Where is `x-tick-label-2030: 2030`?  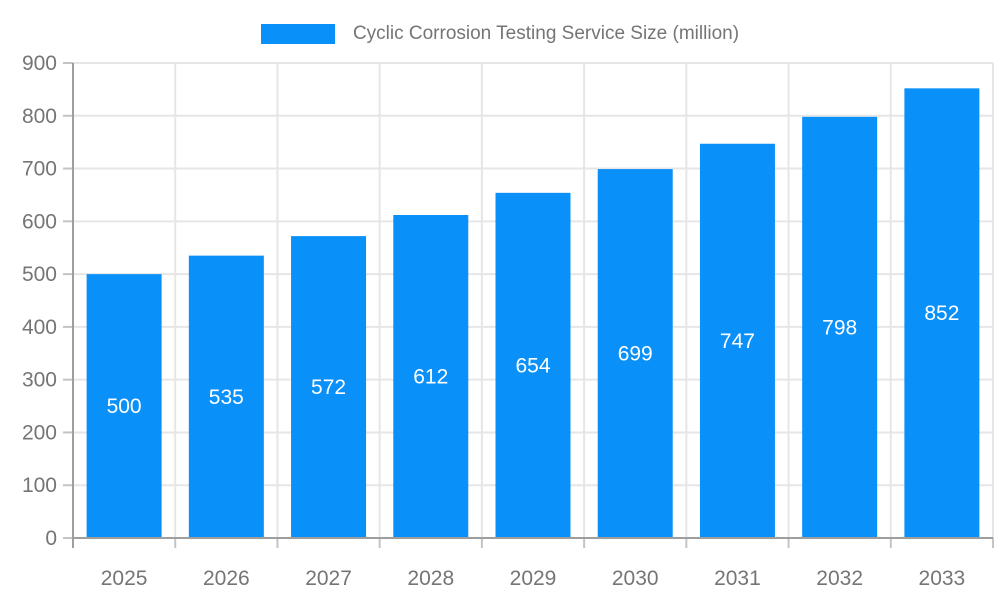
x-tick-label-2030: 2030 is located at coordinates (635, 578).